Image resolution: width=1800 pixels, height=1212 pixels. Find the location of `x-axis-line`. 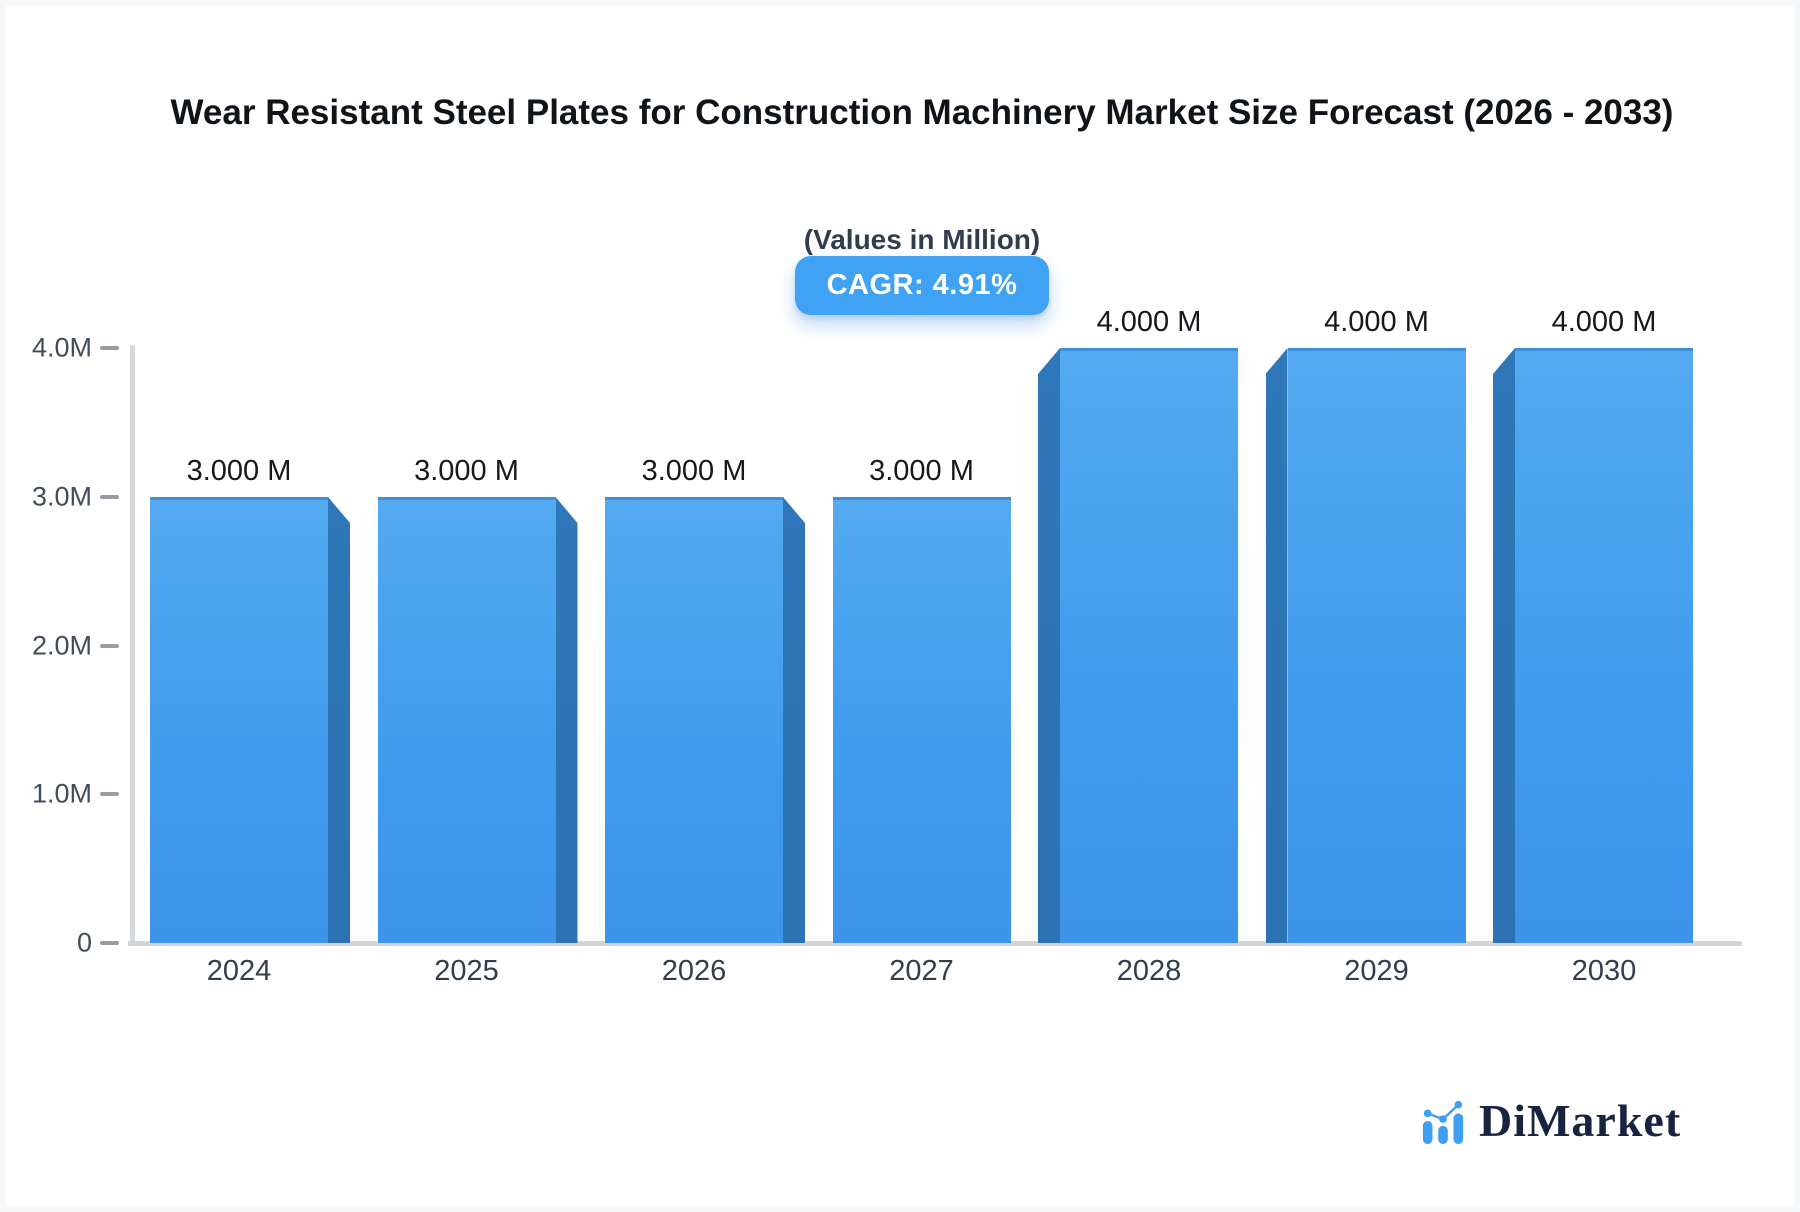

x-axis-line is located at coordinates (935, 943).